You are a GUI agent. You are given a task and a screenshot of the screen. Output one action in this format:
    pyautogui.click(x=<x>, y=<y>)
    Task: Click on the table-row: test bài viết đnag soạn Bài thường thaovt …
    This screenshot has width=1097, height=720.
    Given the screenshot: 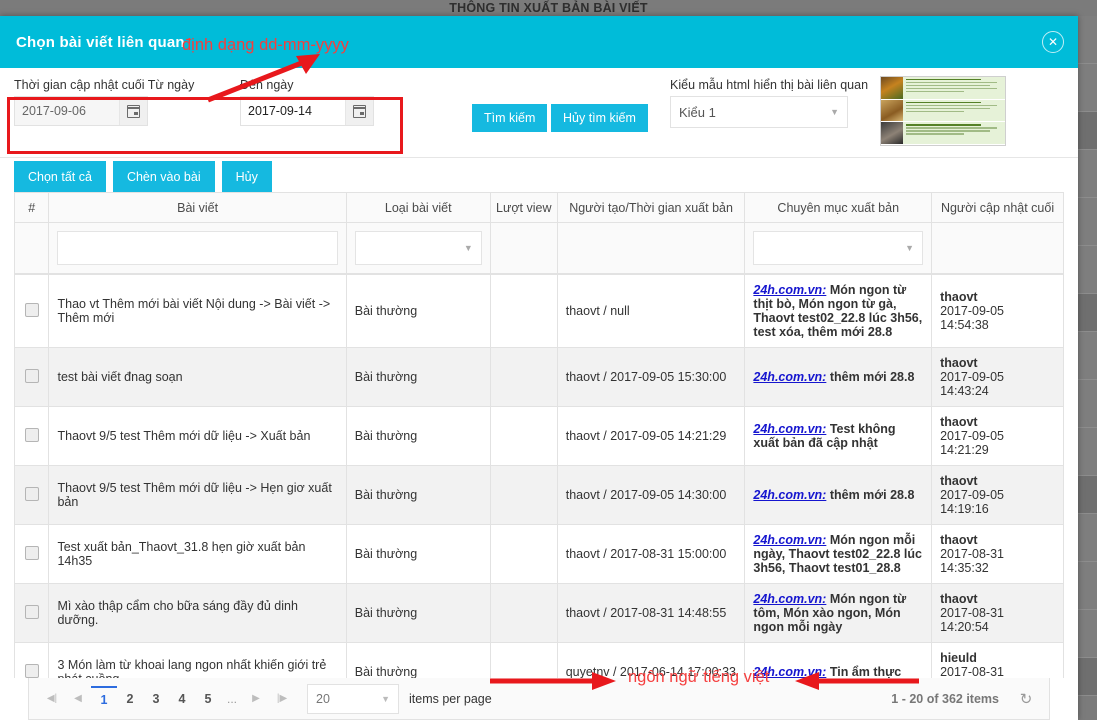 What is the action you would take?
    pyautogui.click(x=539, y=377)
    